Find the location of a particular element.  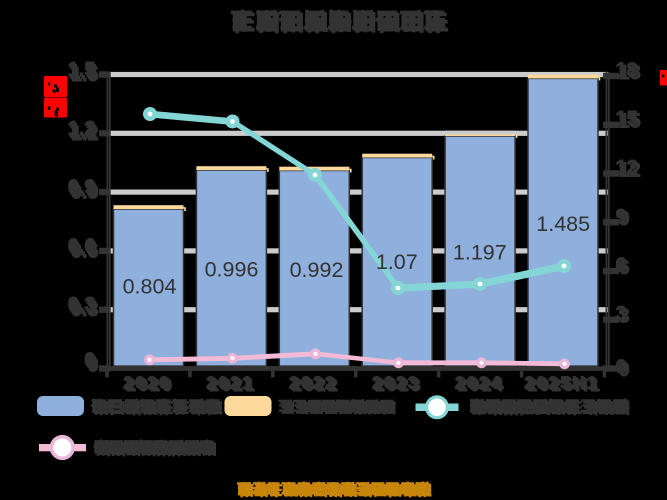

svg-text: 1.197 is located at coordinates (480, 252).